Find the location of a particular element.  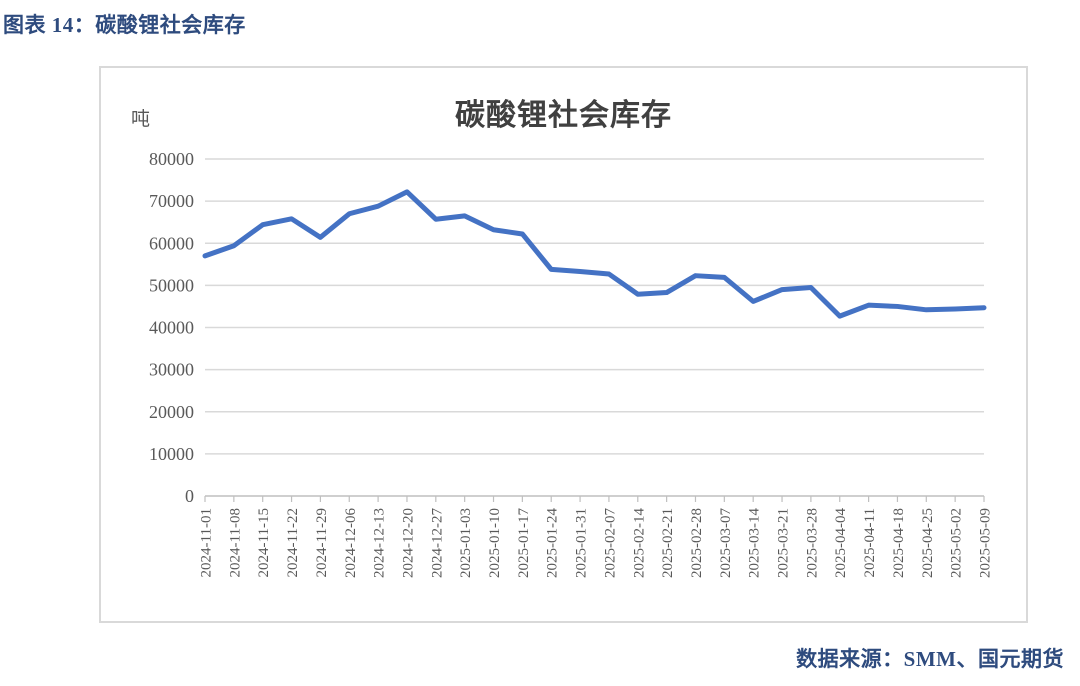

chart-title: 碳酸锂社会库存 is located at coordinates (563, 115).